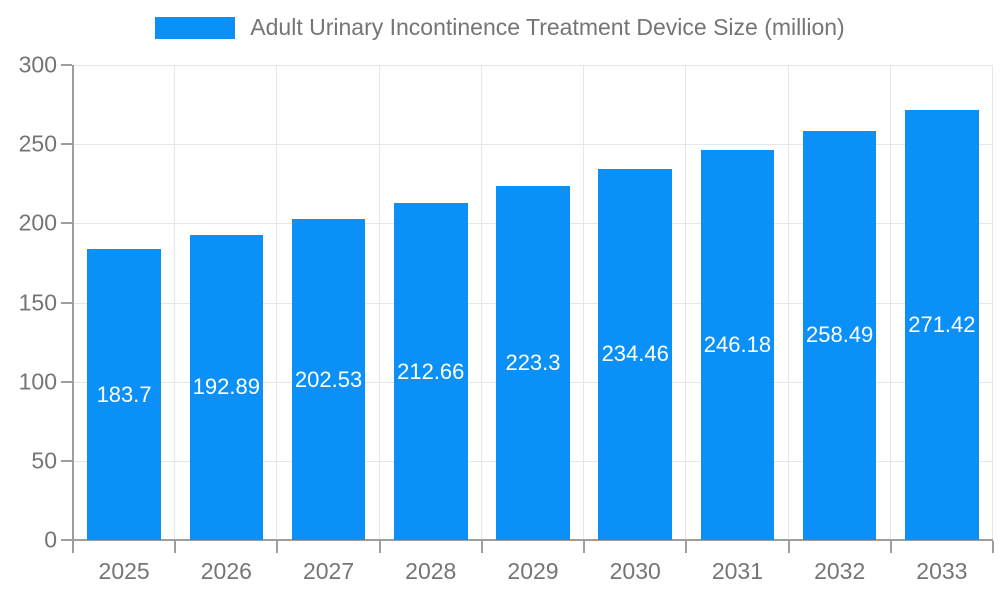 This screenshot has height=600, width=1000. What do you see at coordinates (73, 302) in the screenshot?
I see `y-axis-line` at bounding box center [73, 302].